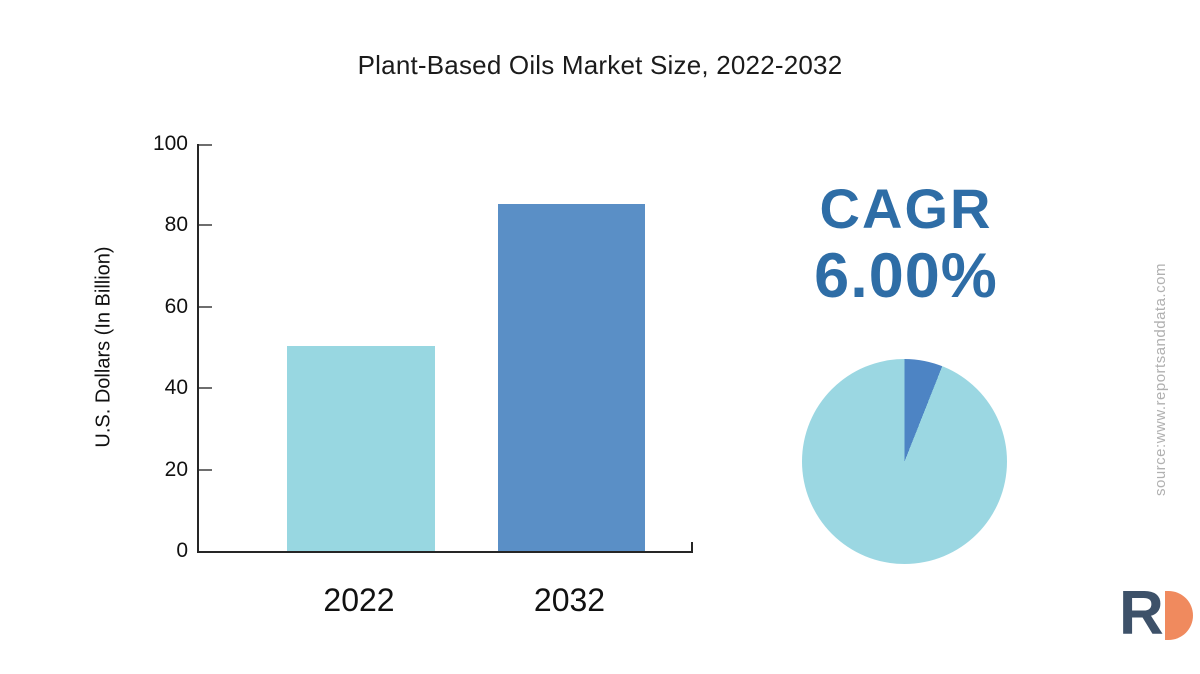 The image size is (1200, 674). What do you see at coordinates (359, 600) in the screenshot?
I see `x-tick-label-2022: 2022` at bounding box center [359, 600].